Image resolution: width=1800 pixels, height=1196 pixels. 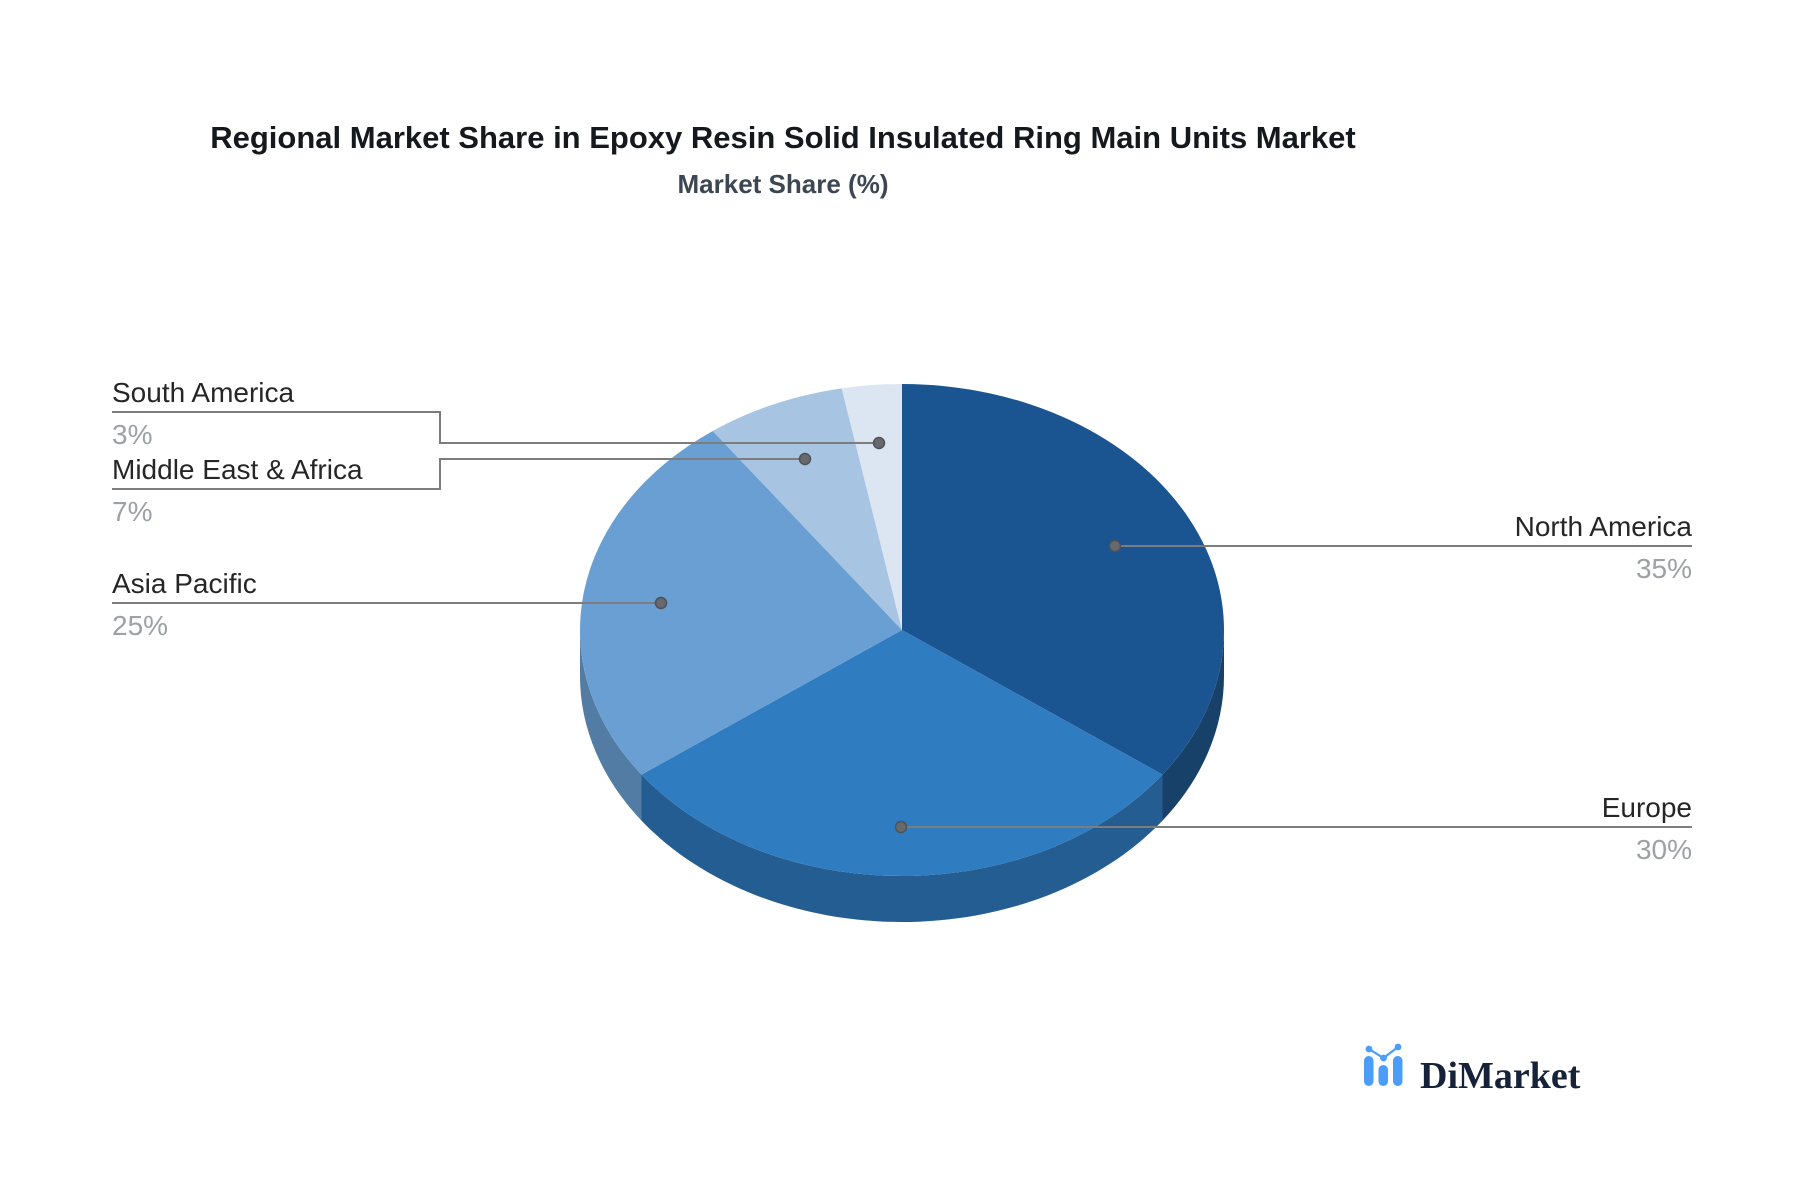 What do you see at coordinates (1383, 1064) in the screenshot?
I see `bar-chart-icon` at bounding box center [1383, 1064].